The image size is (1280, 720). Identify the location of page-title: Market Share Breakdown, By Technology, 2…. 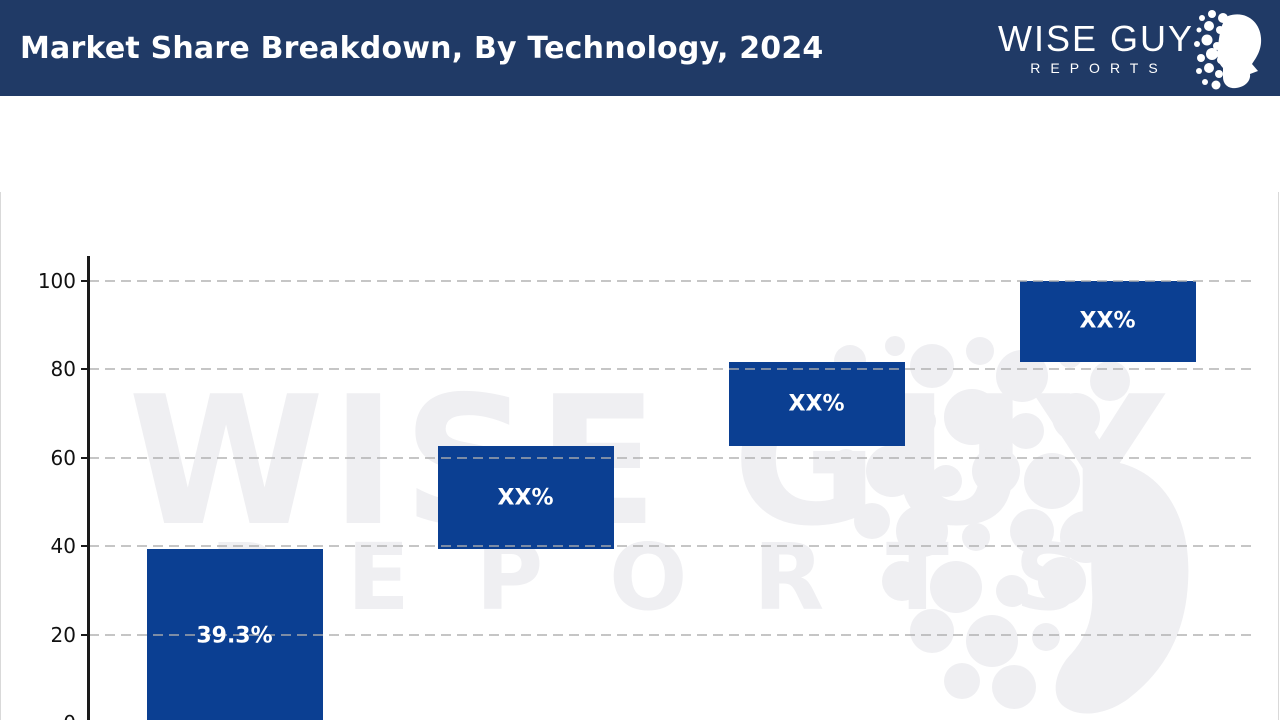
(422, 48).